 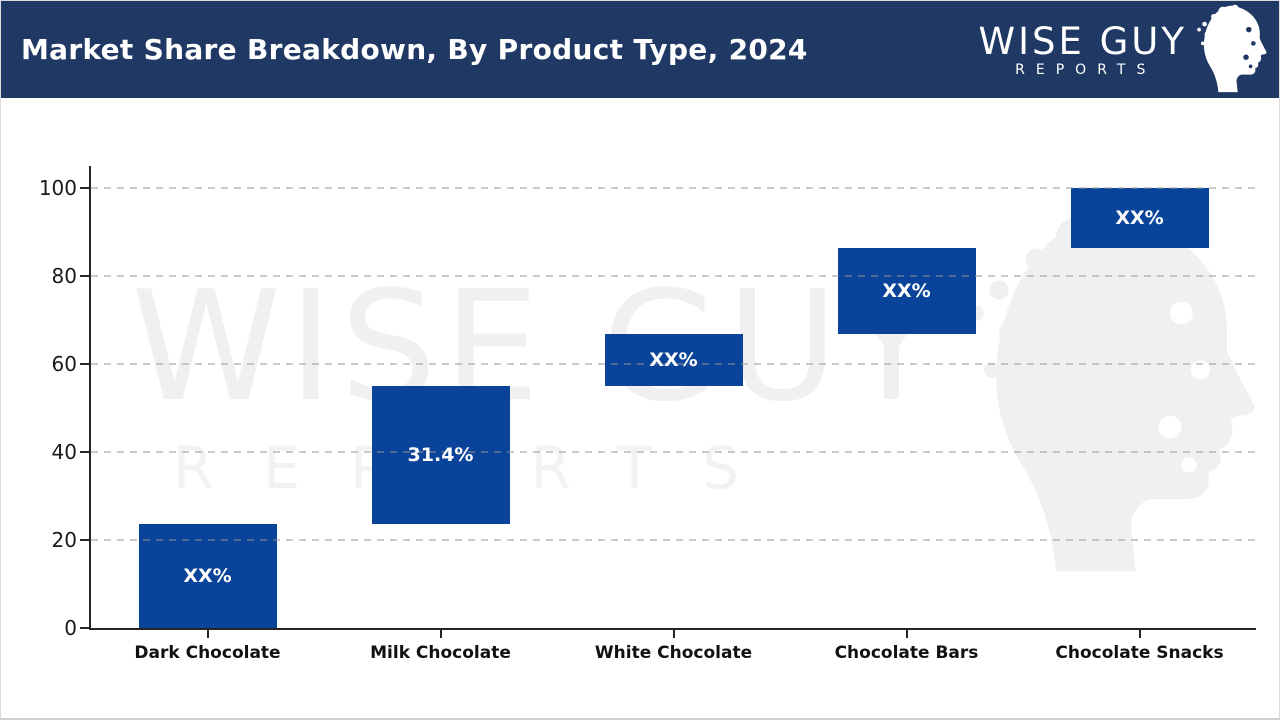 I want to click on brand-logo-text: WISE GUY REPORTS, so click(x=1083, y=50).